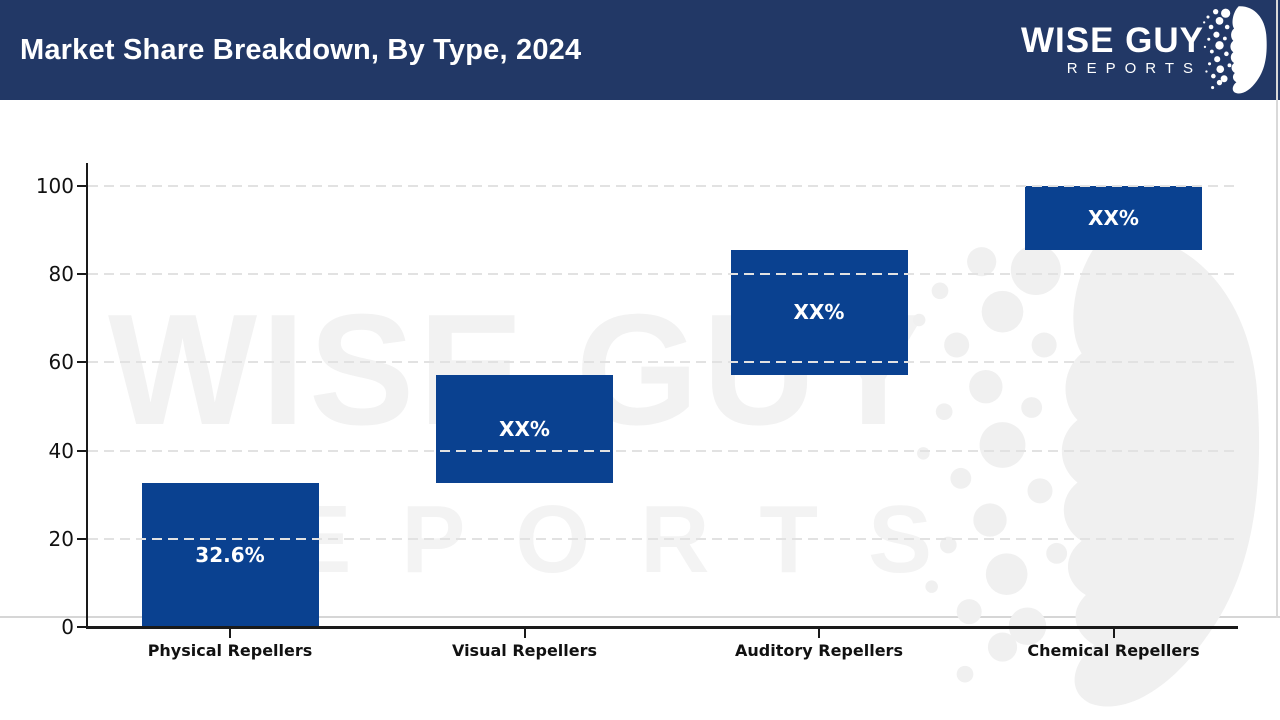  Describe the element at coordinates (640, 617) in the screenshot. I see `bottom-border-line` at that location.